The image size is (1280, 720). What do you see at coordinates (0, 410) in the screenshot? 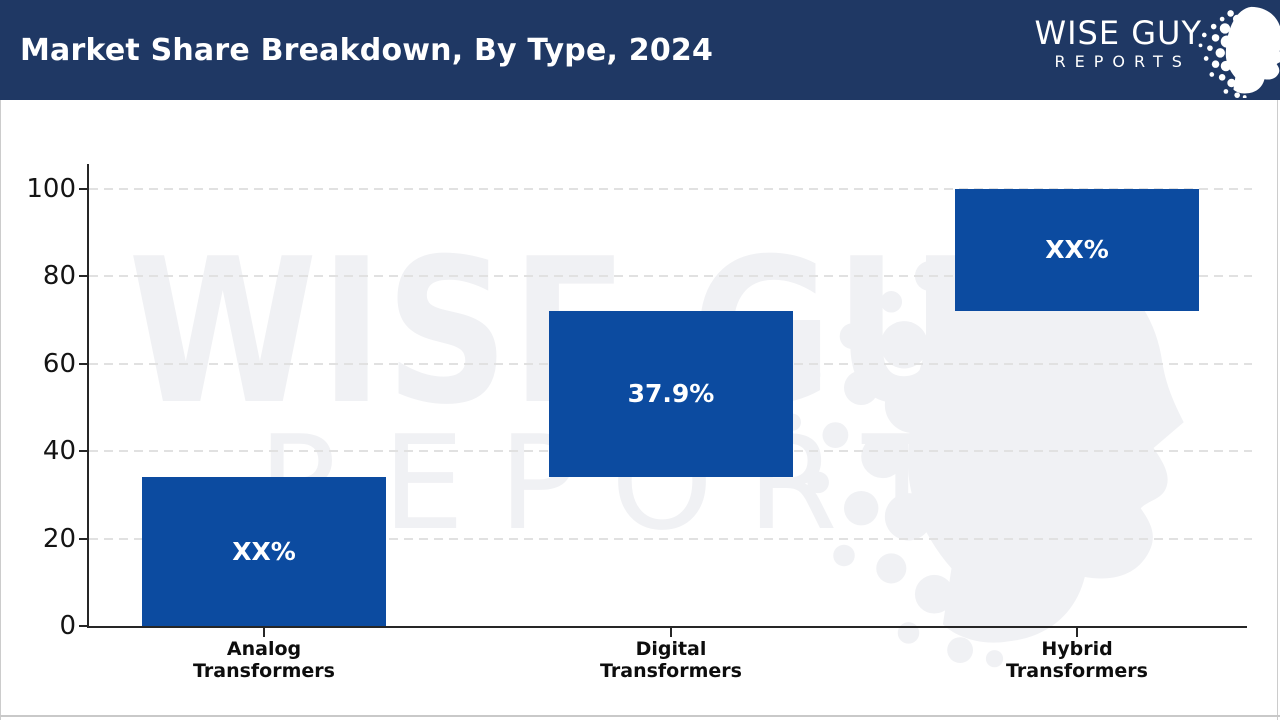
I see `frame-border-left` at bounding box center [0, 410].